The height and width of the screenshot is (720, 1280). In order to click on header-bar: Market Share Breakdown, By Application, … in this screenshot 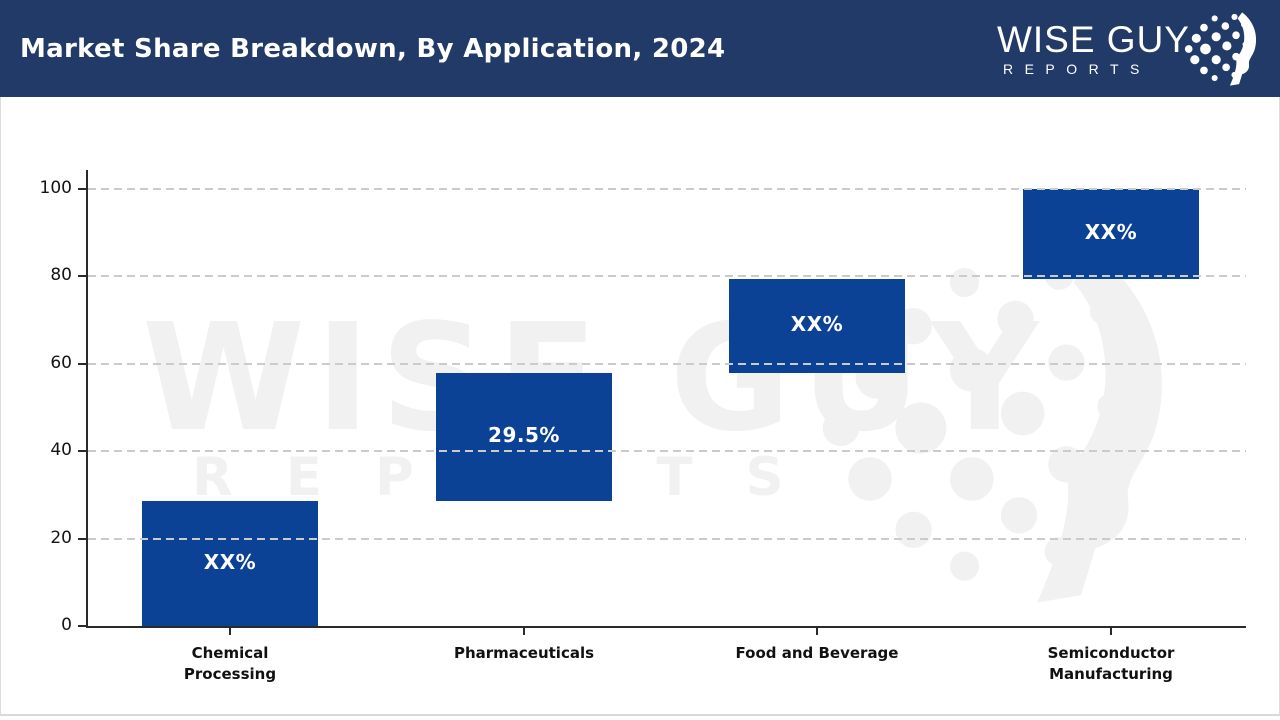, I will do `click(640, 48)`.